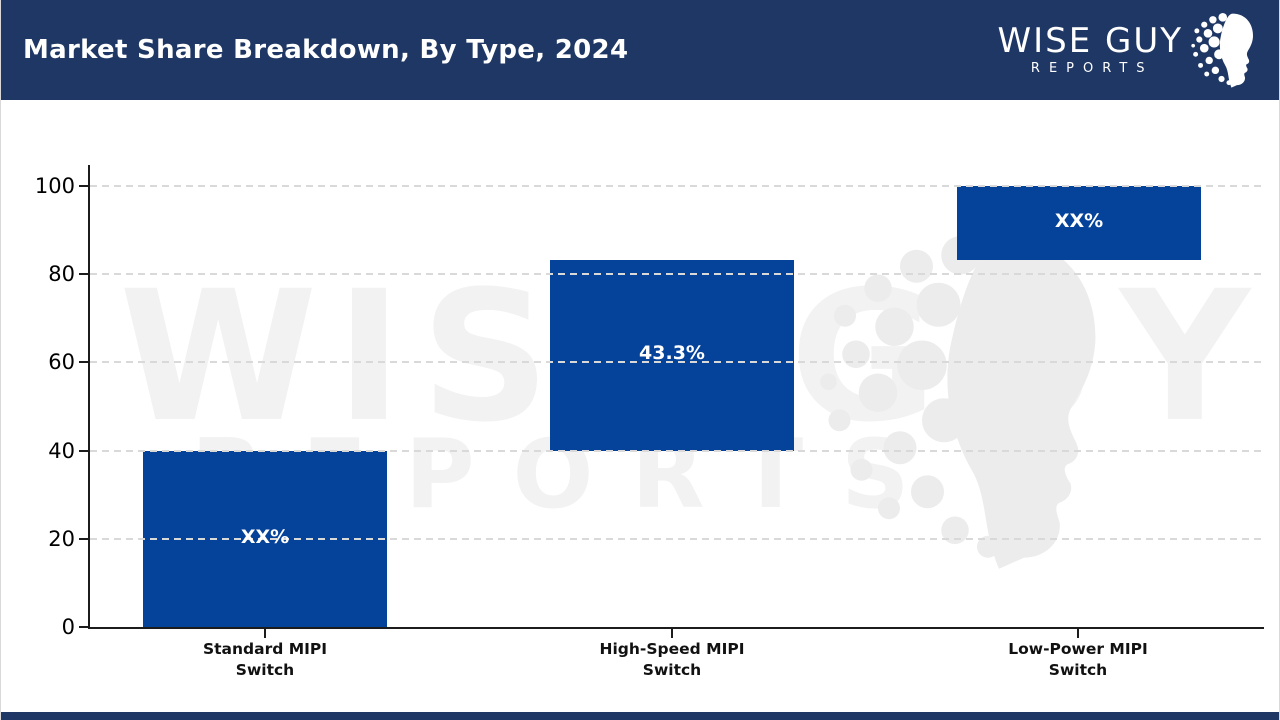 This screenshot has width=1280, height=720. What do you see at coordinates (61, 538) in the screenshot?
I see `y-tick-label: 20` at bounding box center [61, 538].